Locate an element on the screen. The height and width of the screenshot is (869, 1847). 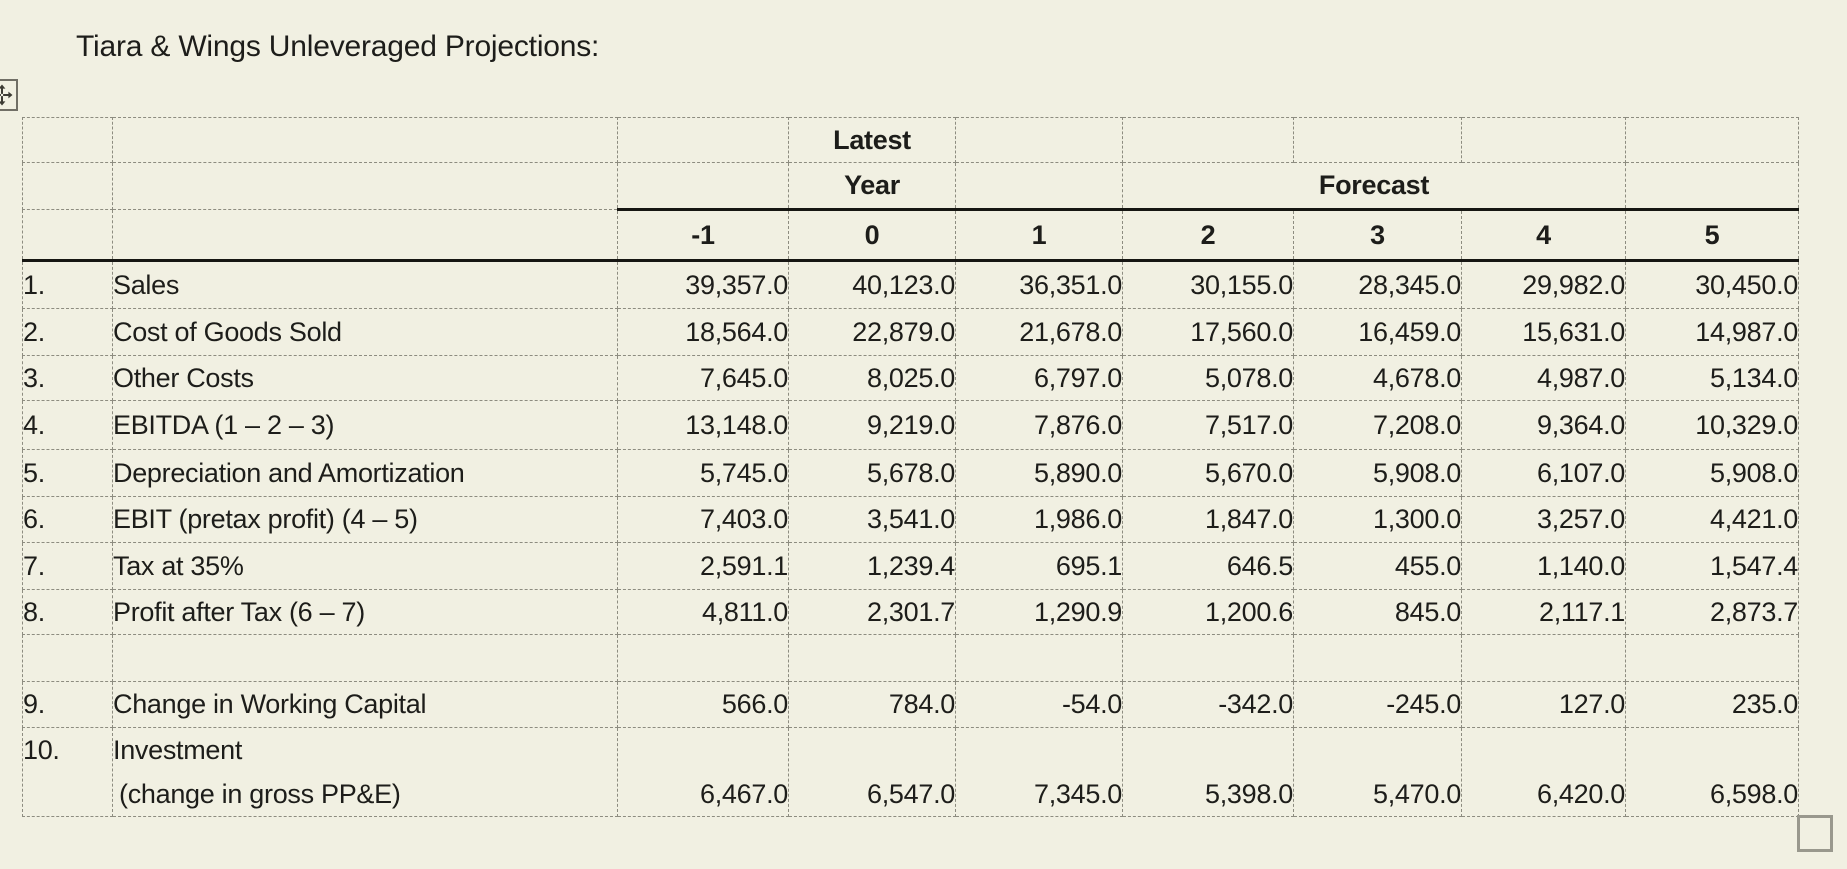
row-label: Cost of Goods Sold is located at coordinates (365, 332).